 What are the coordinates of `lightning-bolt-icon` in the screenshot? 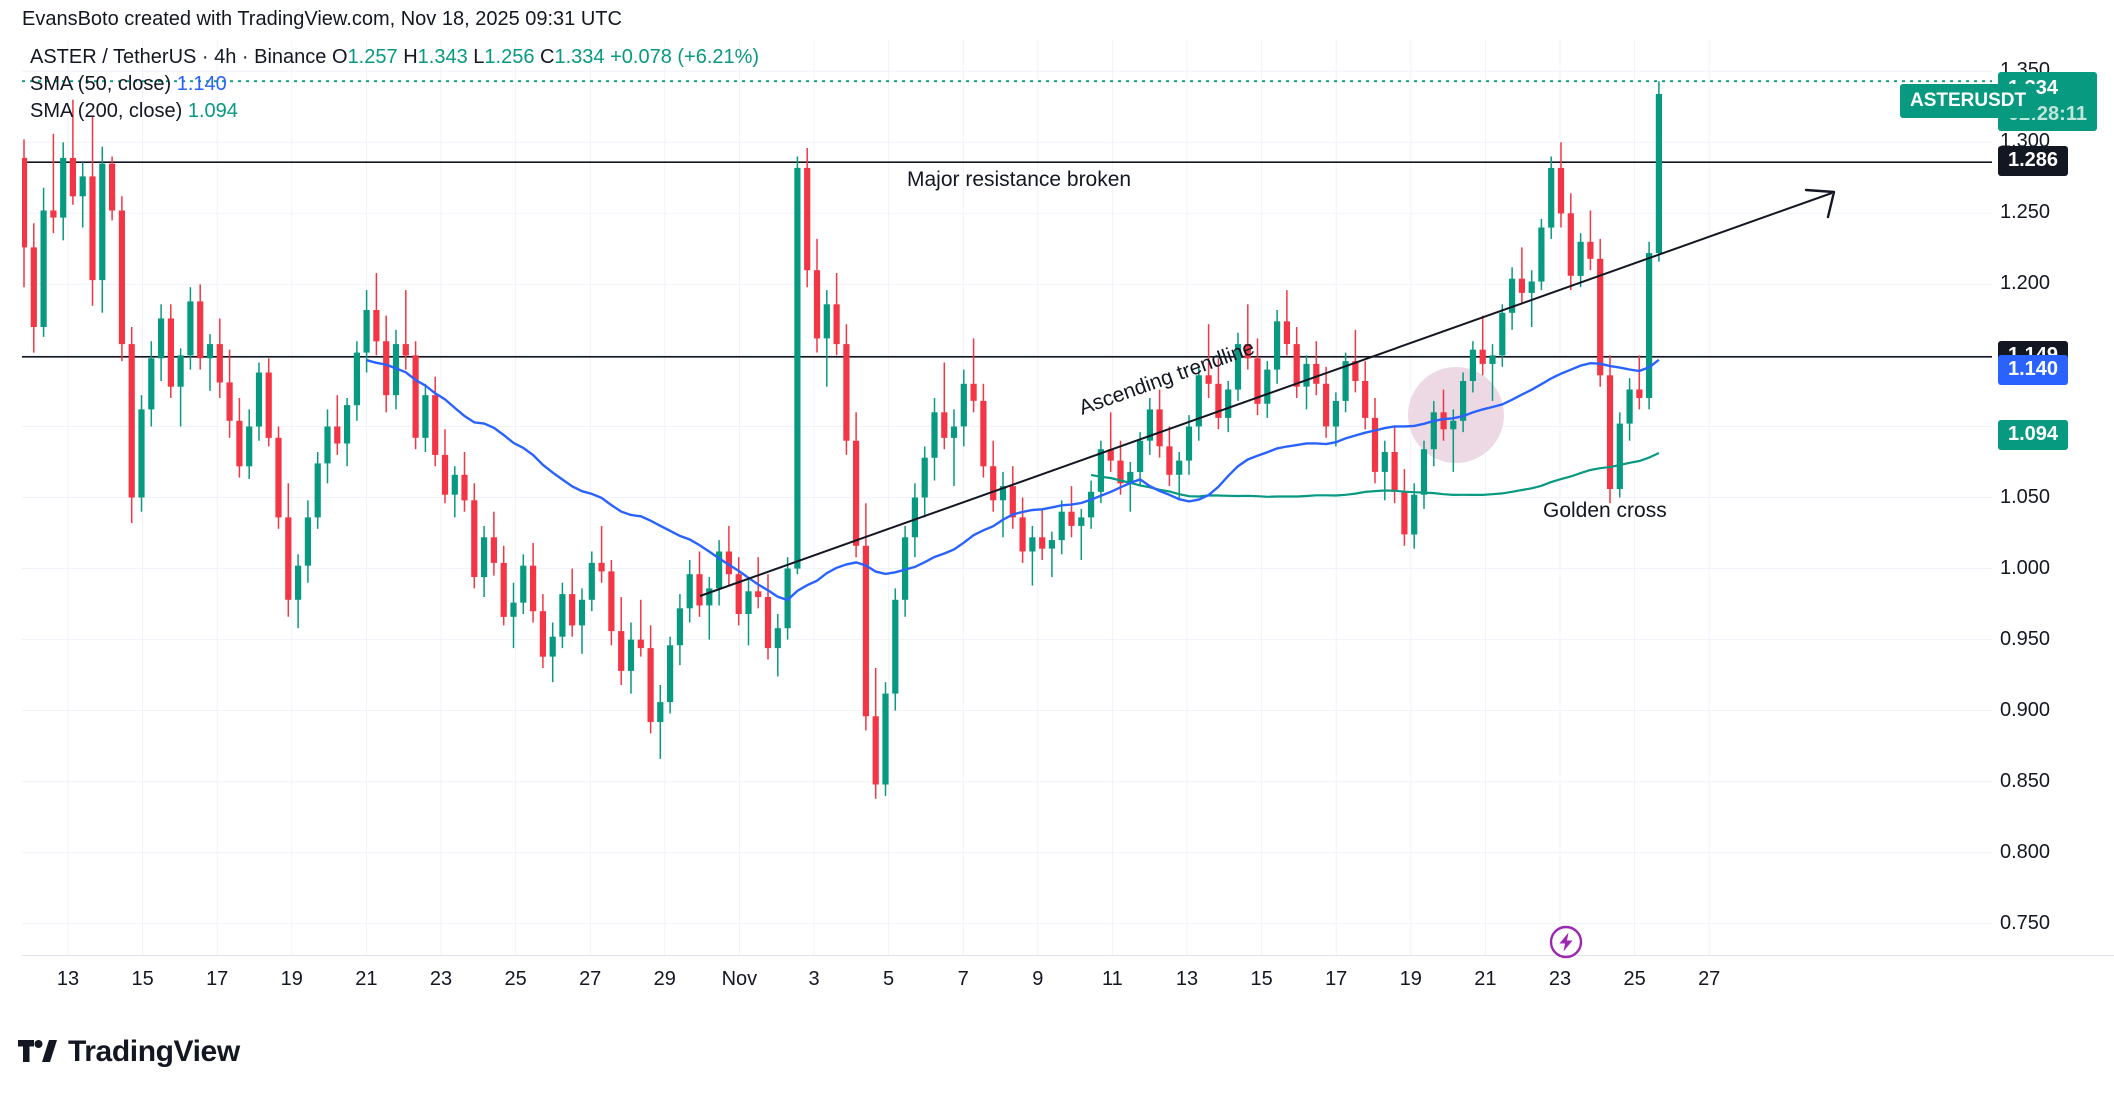 It's located at (1566, 942).